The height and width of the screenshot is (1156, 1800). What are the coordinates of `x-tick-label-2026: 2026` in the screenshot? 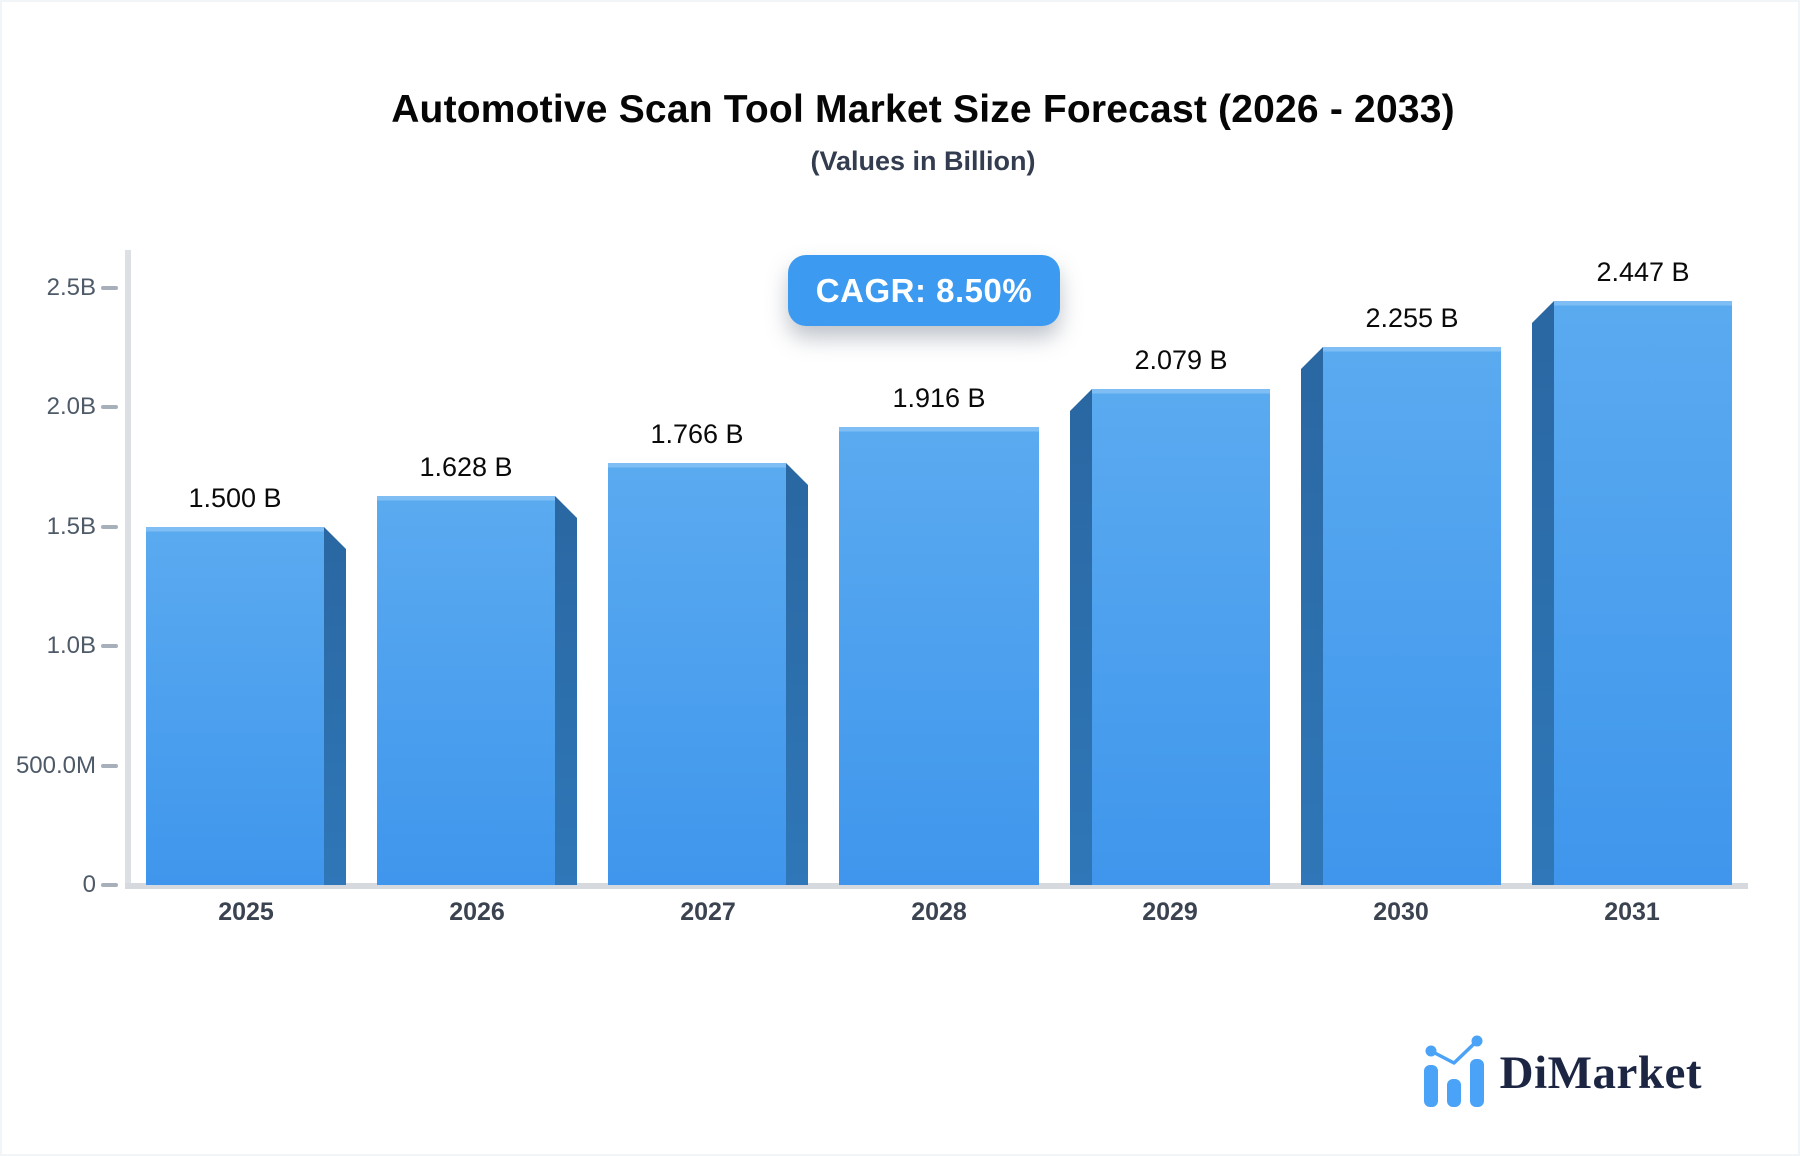 It's located at (477, 912).